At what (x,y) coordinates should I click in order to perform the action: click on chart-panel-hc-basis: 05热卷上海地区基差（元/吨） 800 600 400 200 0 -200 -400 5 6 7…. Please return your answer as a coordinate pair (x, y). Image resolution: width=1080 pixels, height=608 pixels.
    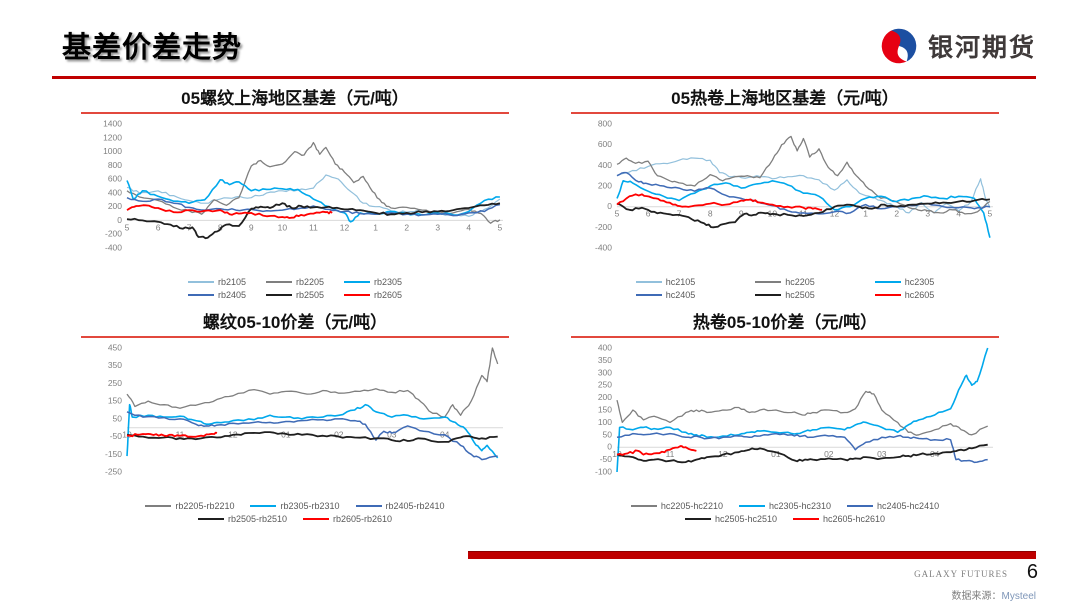
    Looking at the image, I should click on (785, 192).